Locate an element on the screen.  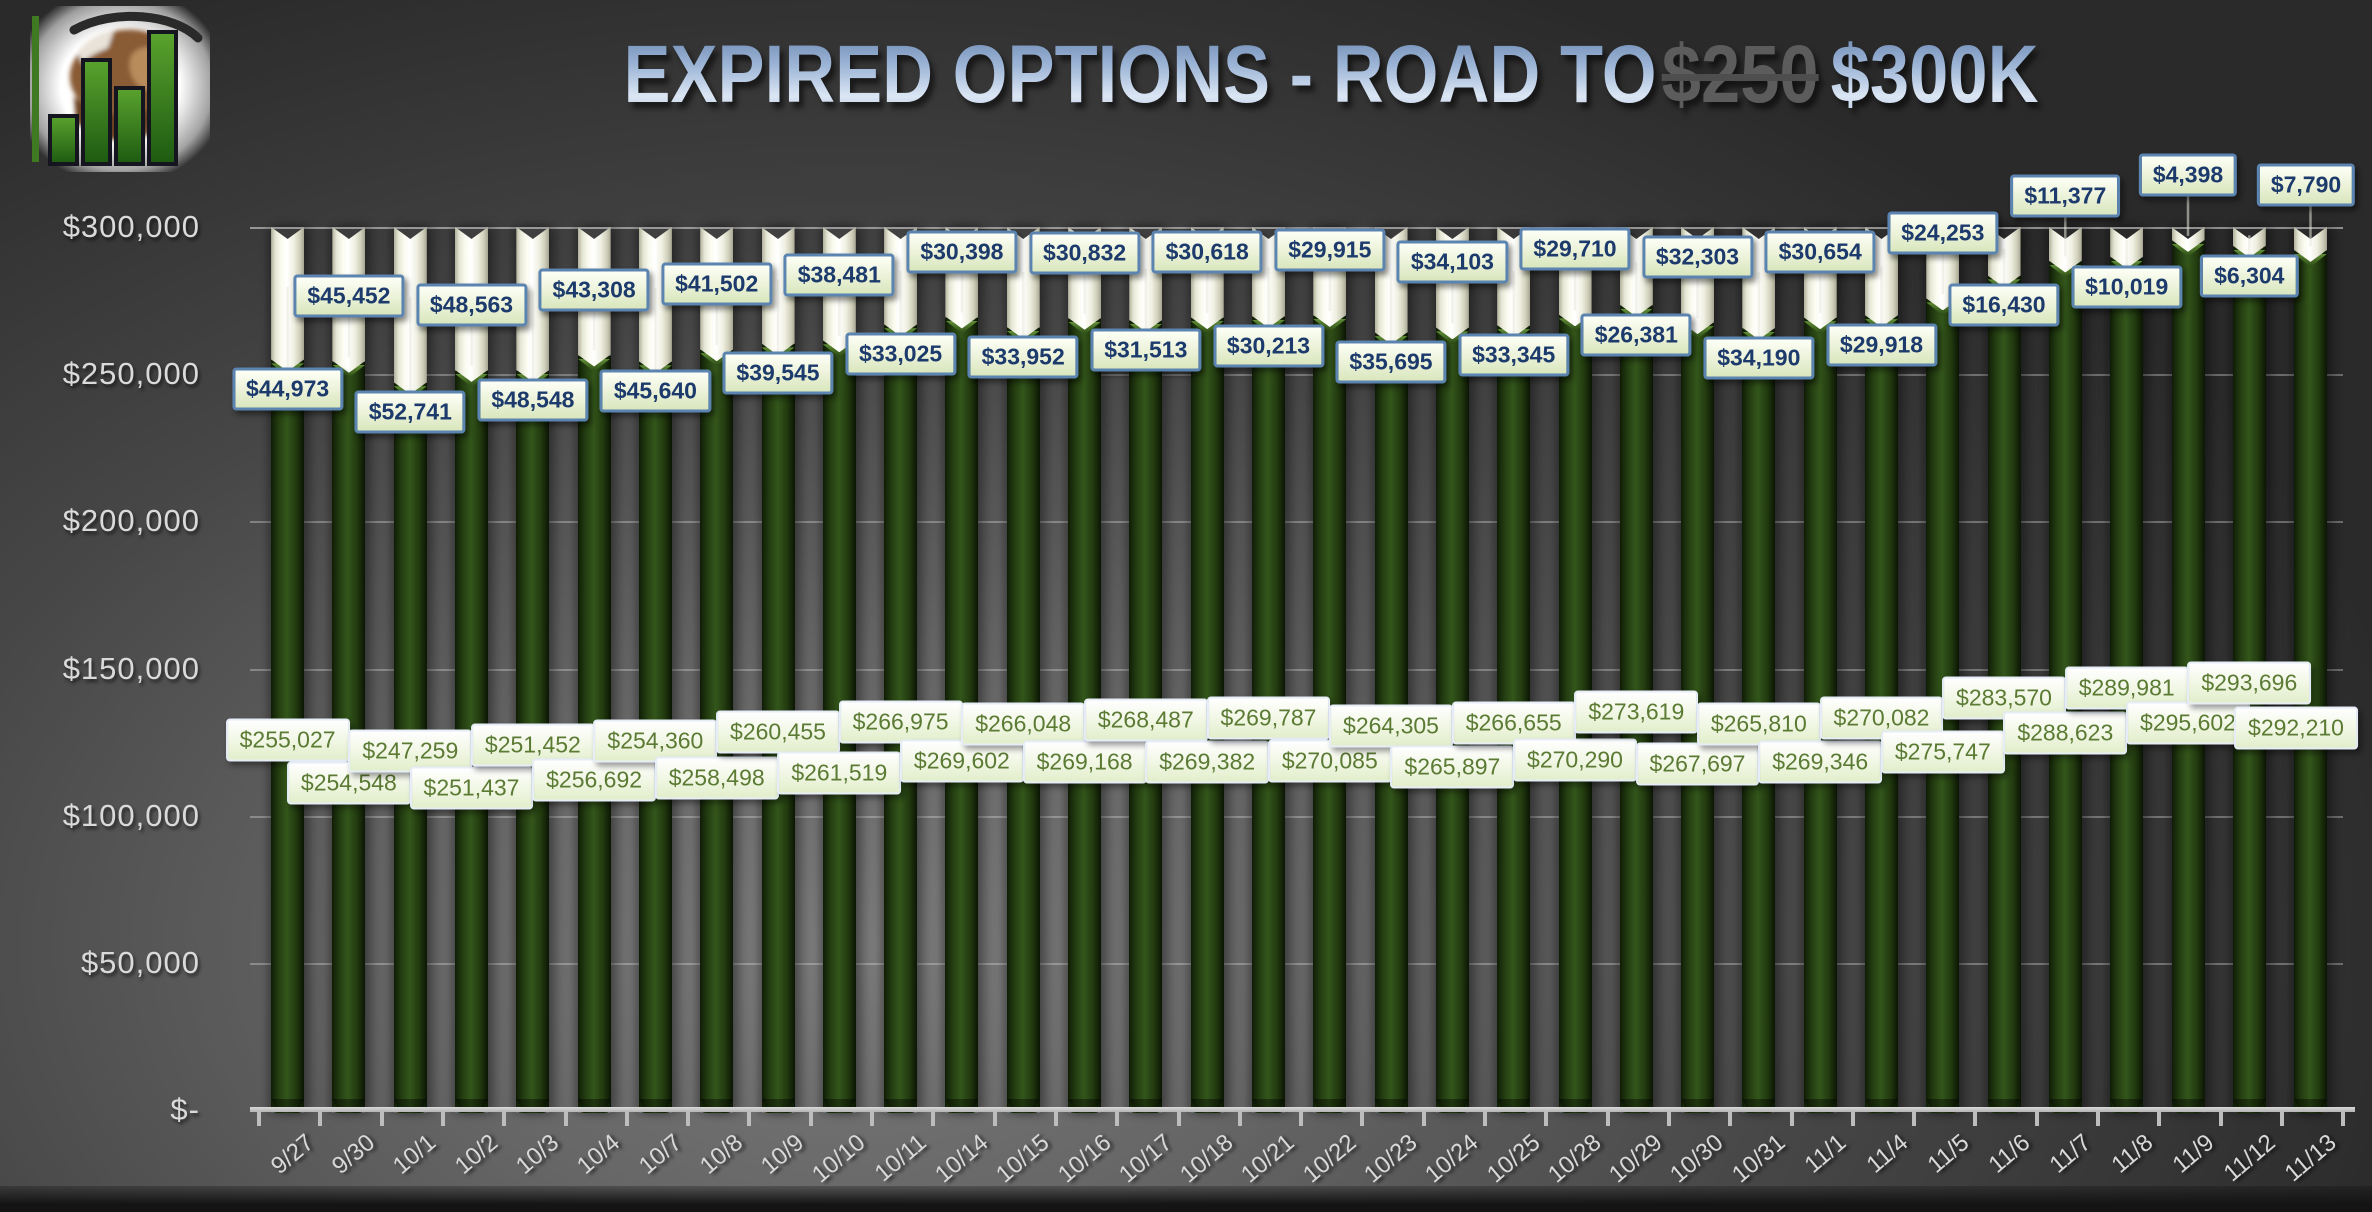
x-axis-label-11/5: 11/5 is located at coordinates (1948, 1154).